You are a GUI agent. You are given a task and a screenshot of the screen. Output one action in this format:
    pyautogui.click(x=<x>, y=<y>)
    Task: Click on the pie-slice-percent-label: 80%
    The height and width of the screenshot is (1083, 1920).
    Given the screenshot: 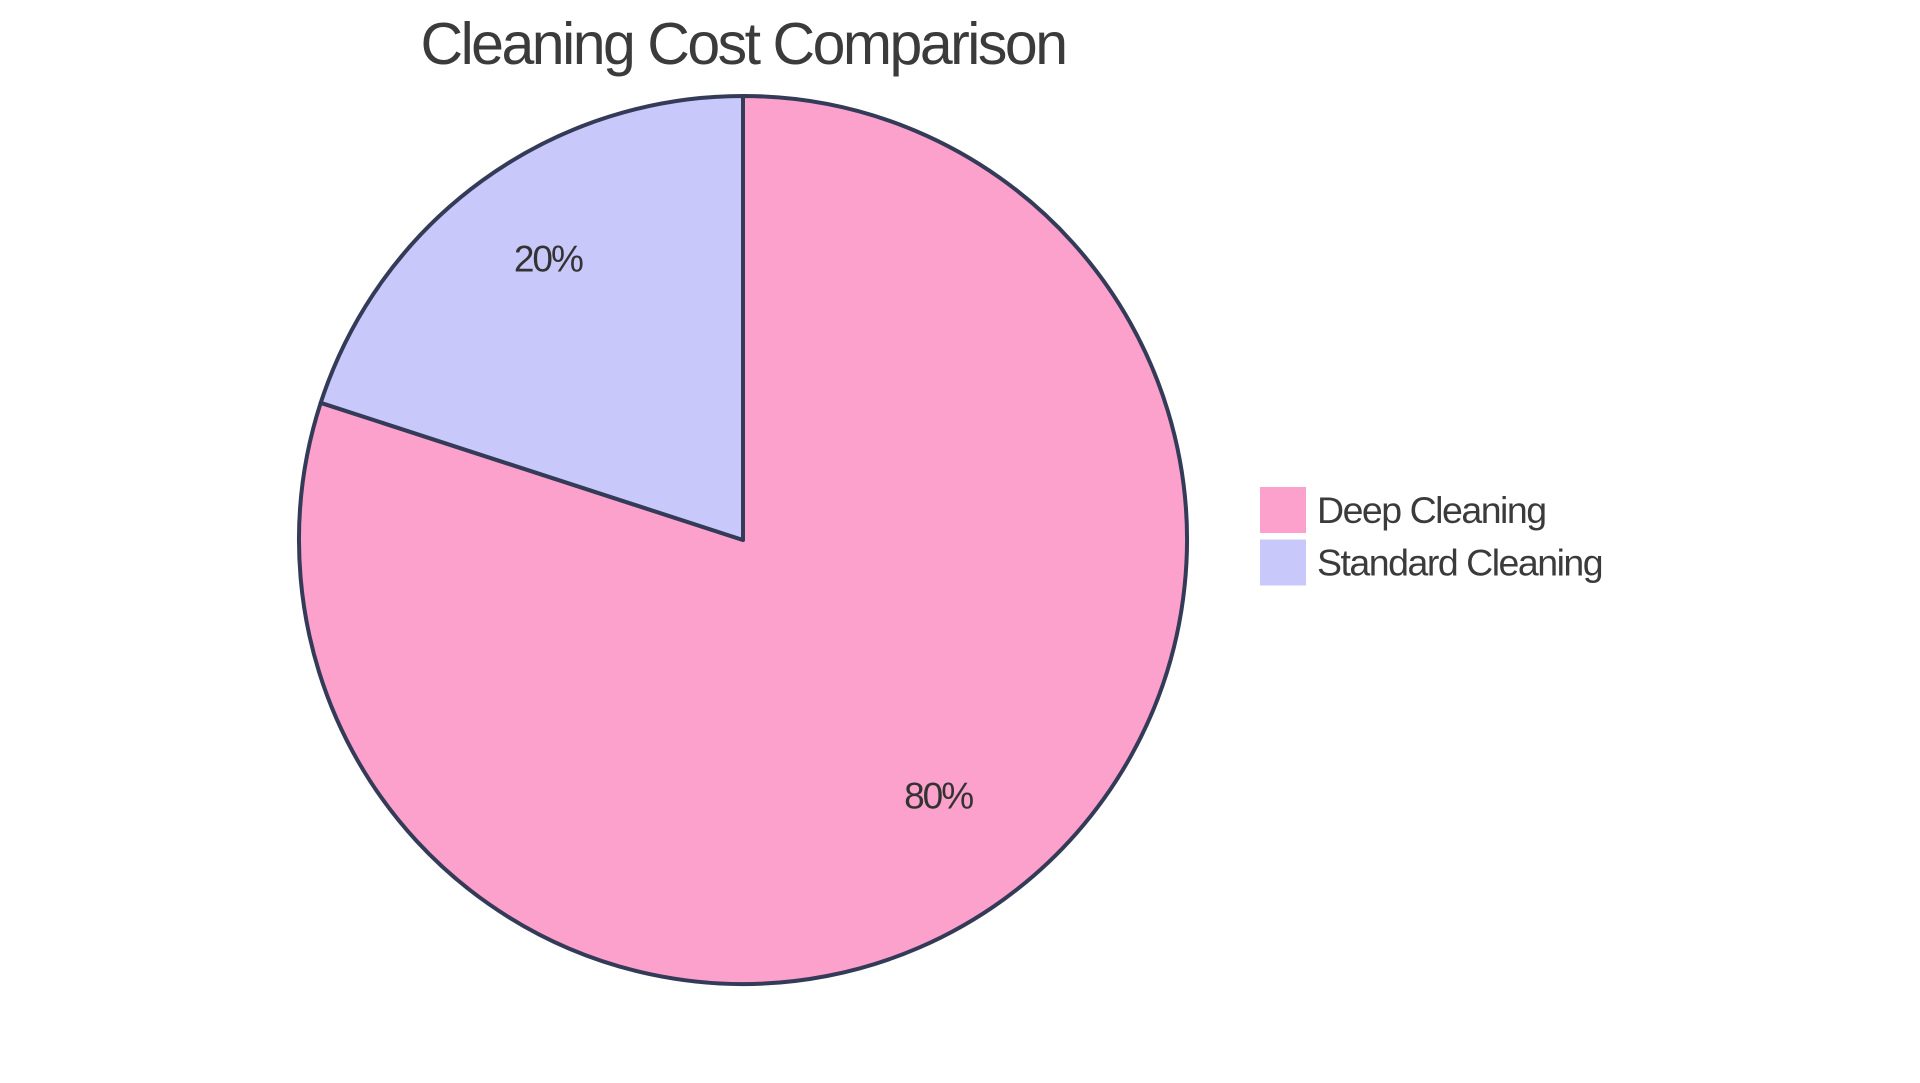 What is the action you would take?
    pyautogui.click(x=938, y=796)
    